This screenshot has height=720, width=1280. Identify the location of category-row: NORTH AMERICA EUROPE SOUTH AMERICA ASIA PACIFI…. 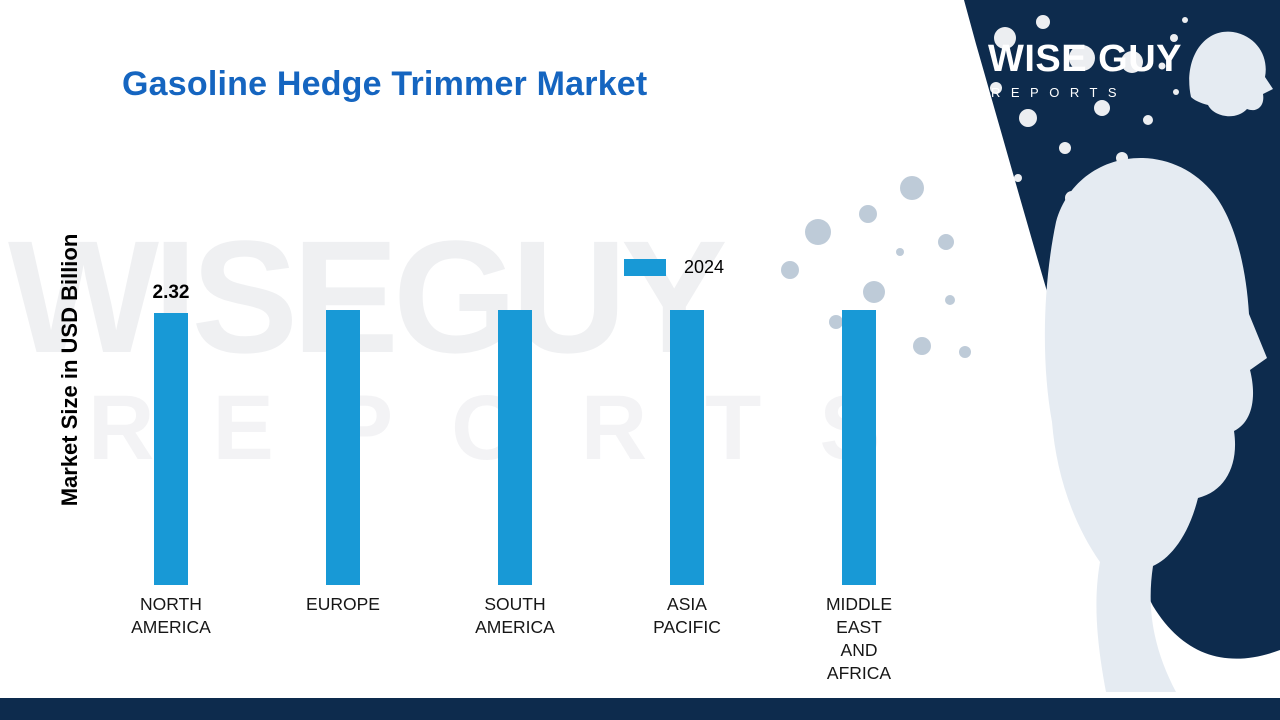
(515, 639).